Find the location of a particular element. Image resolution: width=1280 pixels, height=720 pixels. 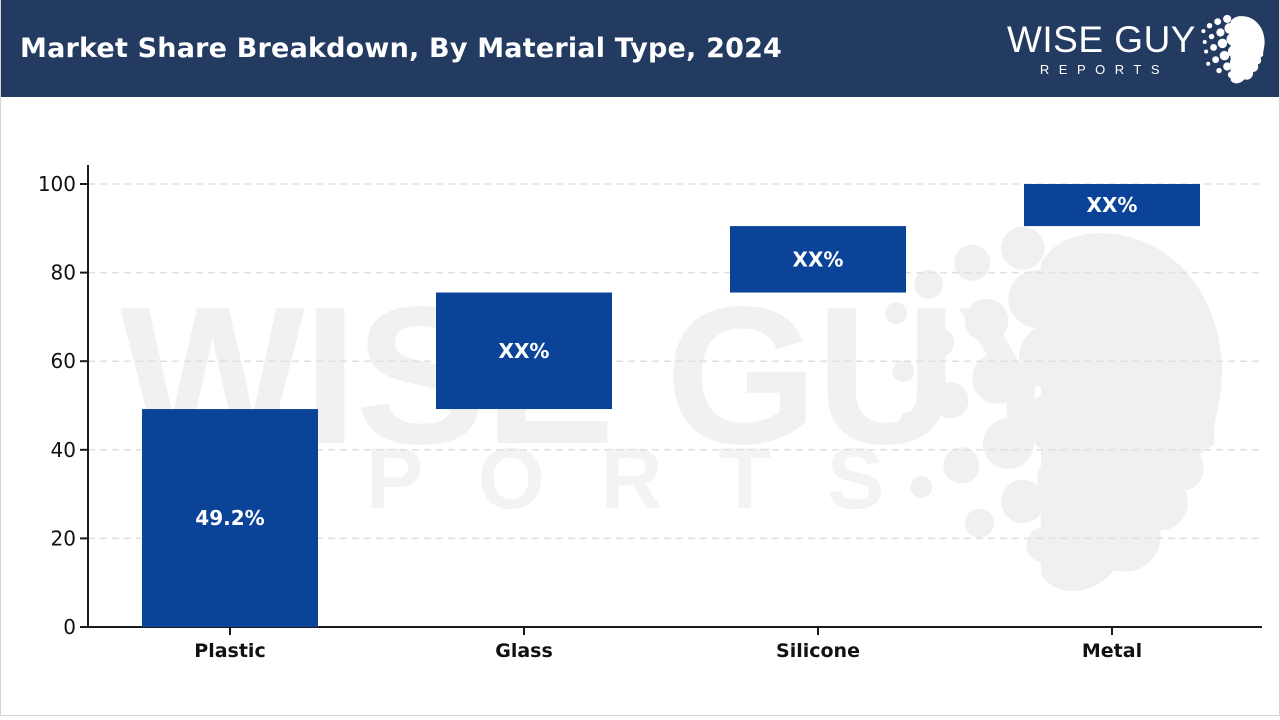

y-tick-label: 60 is located at coordinates (63, 361).